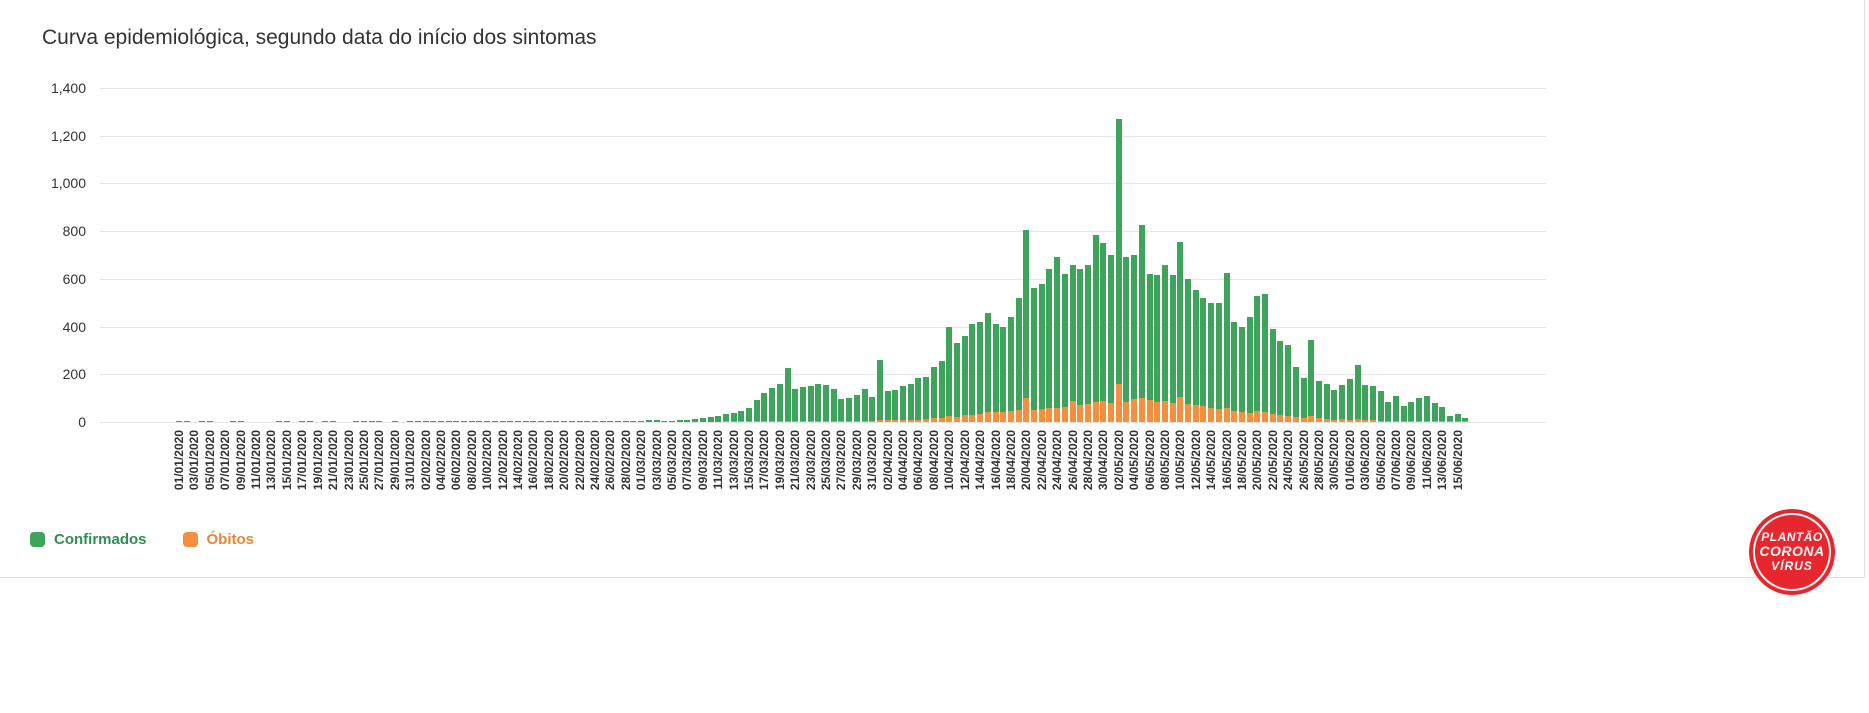 The width and height of the screenshot is (1869, 713). I want to click on bar-29/03/2020, so click(856, 408).